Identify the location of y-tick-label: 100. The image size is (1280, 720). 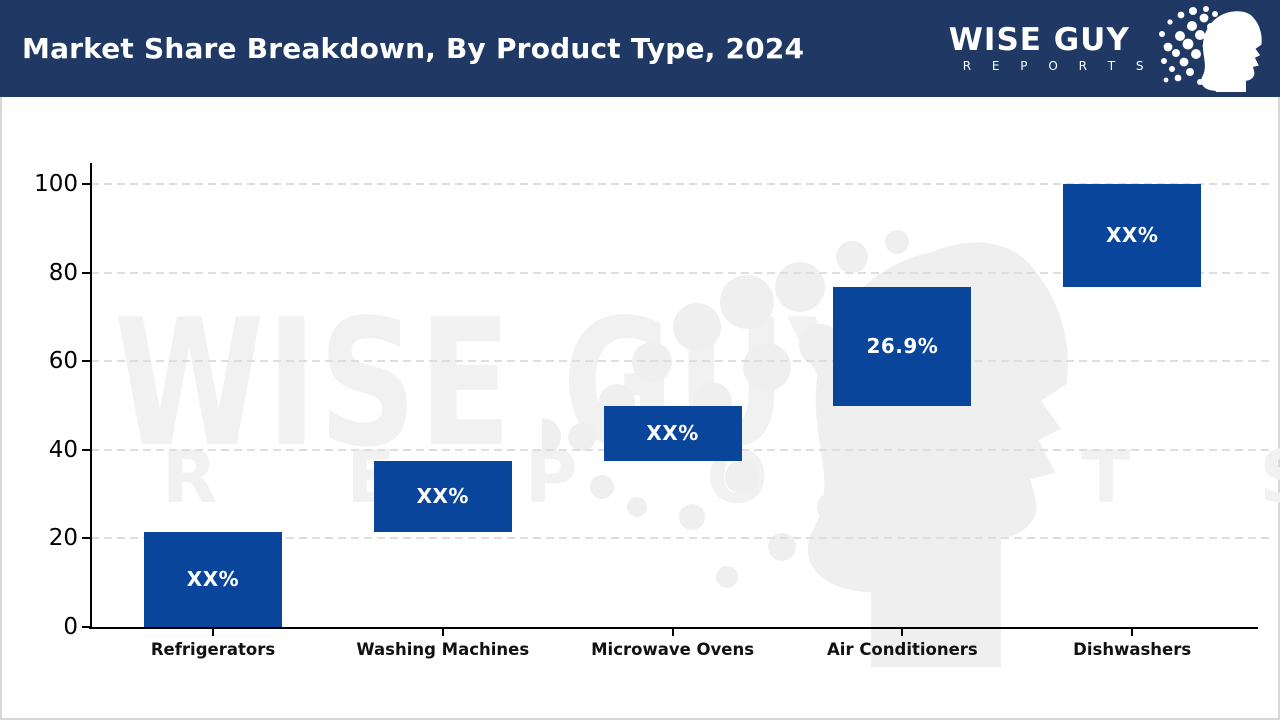
(56, 184).